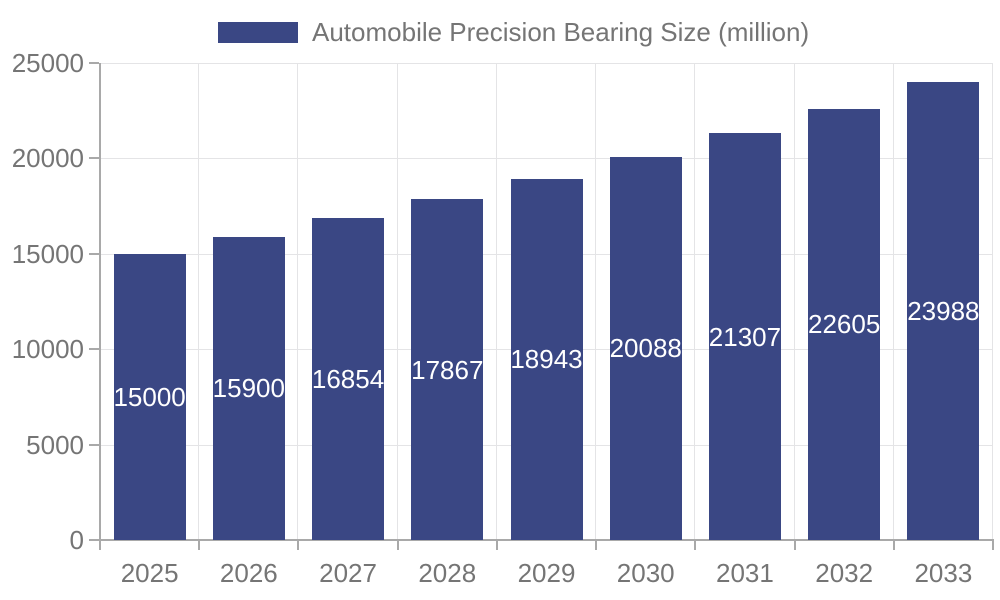 This screenshot has width=1000, height=600. I want to click on bar: 20088, so click(645, 348).